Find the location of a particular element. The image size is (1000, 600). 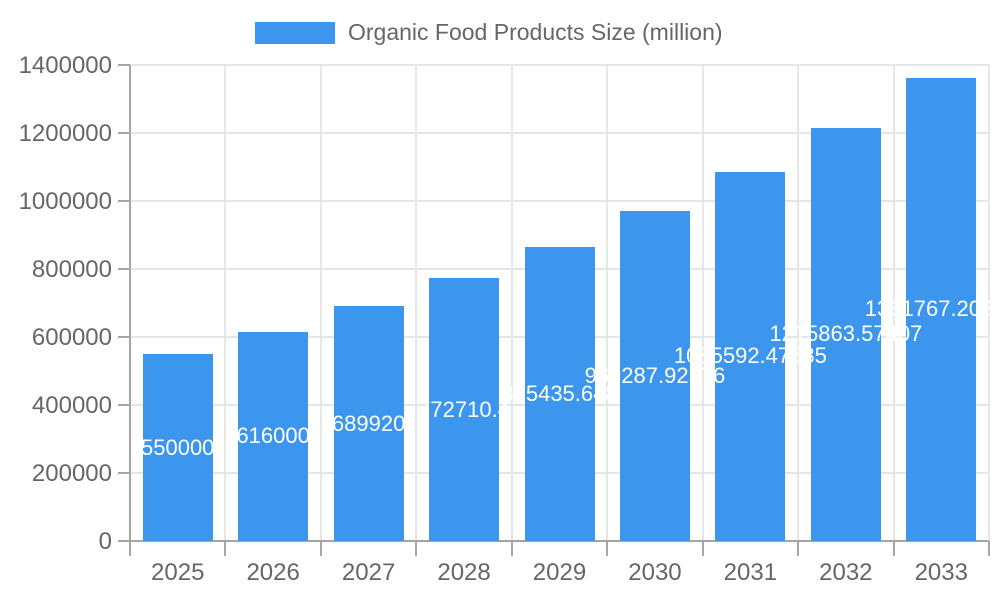

bar-value-label: 550000 is located at coordinates (178, 447).